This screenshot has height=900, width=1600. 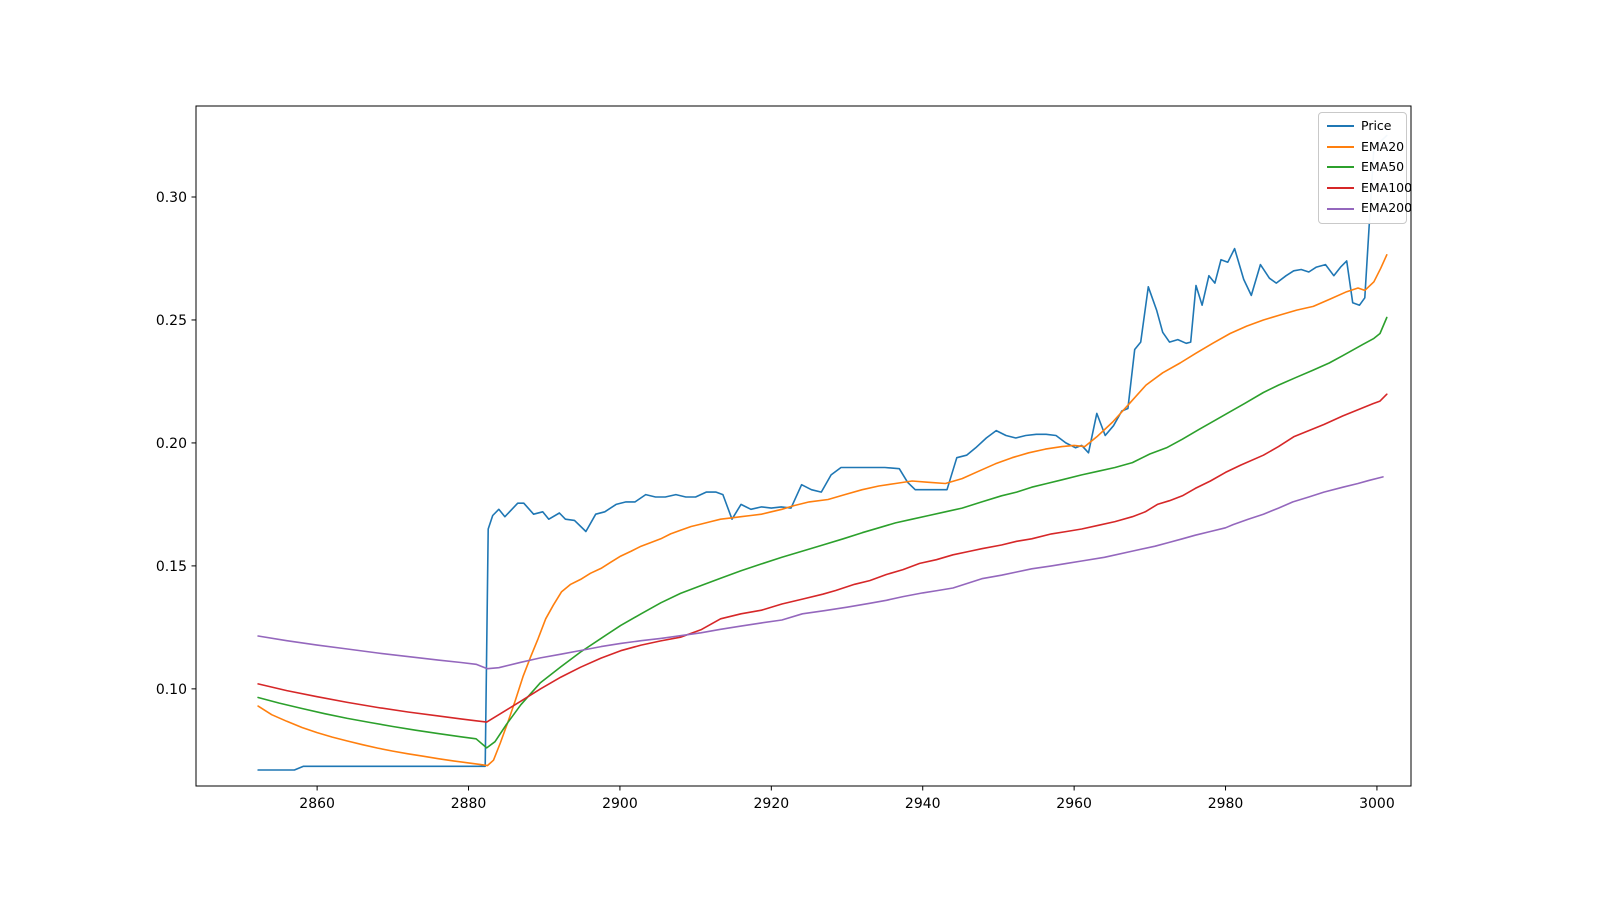 I want to click on legend-item-ema20: EMA20, so click(x=1366, y=147).